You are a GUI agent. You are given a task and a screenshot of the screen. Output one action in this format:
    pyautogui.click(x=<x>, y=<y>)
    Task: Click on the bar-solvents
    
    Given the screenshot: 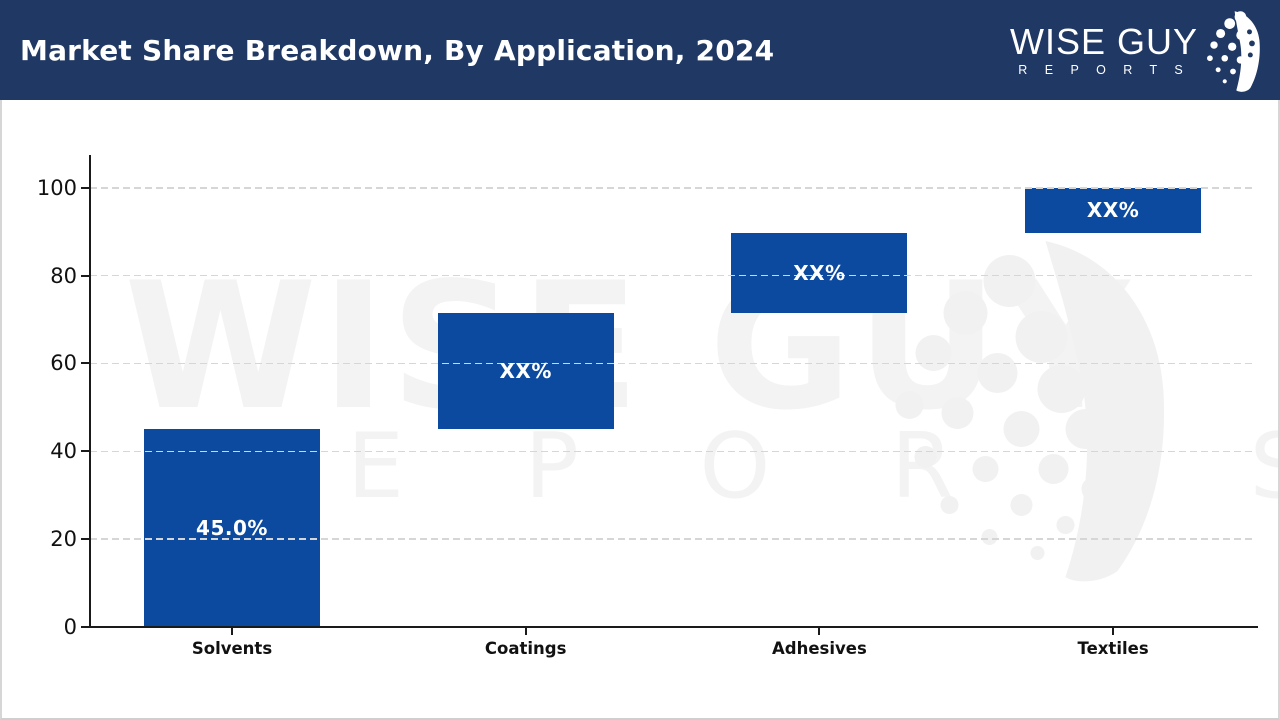 What is the action you would take?
    pyautogui.click(x=232, y=528)
    